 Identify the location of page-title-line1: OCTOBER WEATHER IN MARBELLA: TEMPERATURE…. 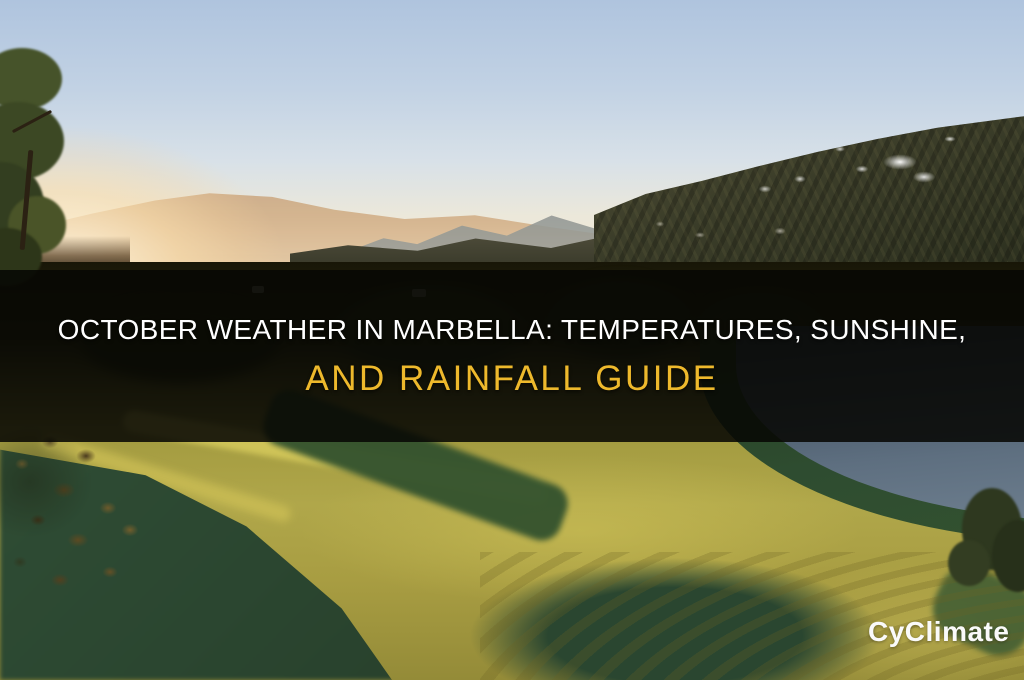
(512, 329).